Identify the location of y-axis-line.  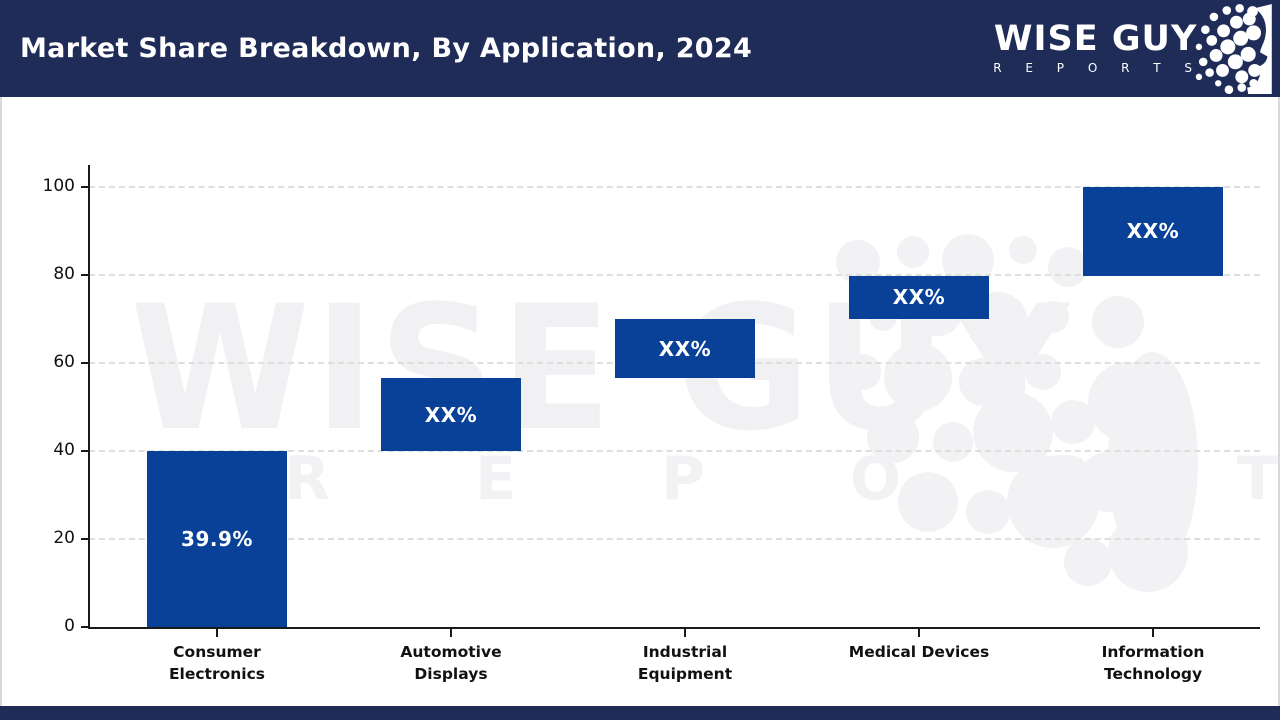
(89, 397).